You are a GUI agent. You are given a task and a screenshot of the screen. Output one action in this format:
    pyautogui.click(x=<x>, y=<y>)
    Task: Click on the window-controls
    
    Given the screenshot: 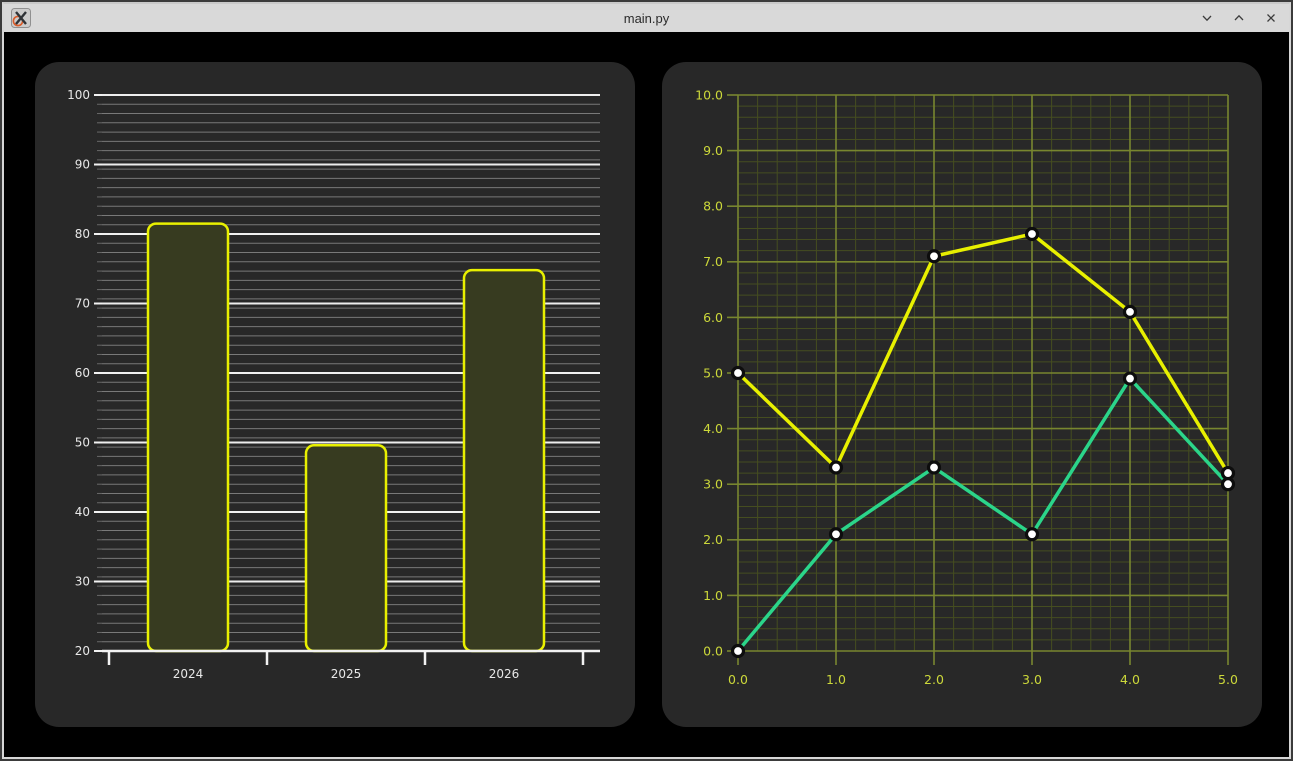 What is the action you would take?
    pyautogui.click(x=1239, y=18)
    